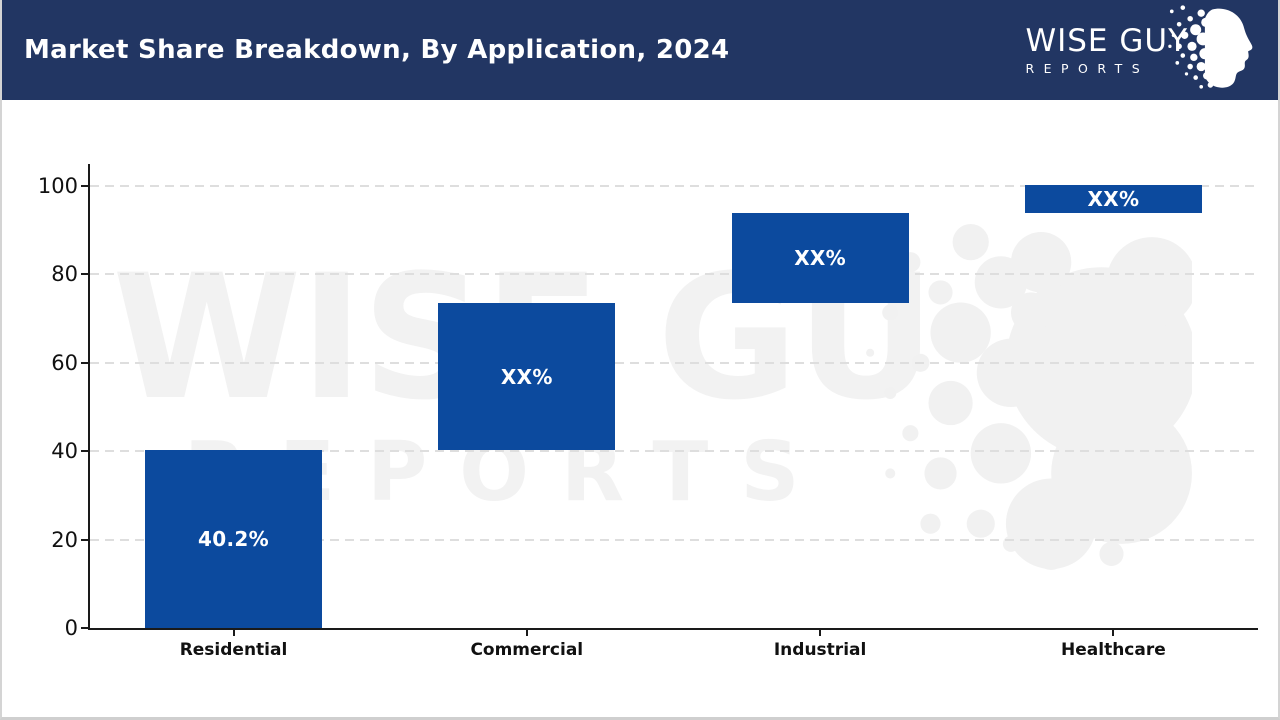 The image size is (1280, 720). I want to click on brand-subtitle: REPORTS, so click(1087, 68).